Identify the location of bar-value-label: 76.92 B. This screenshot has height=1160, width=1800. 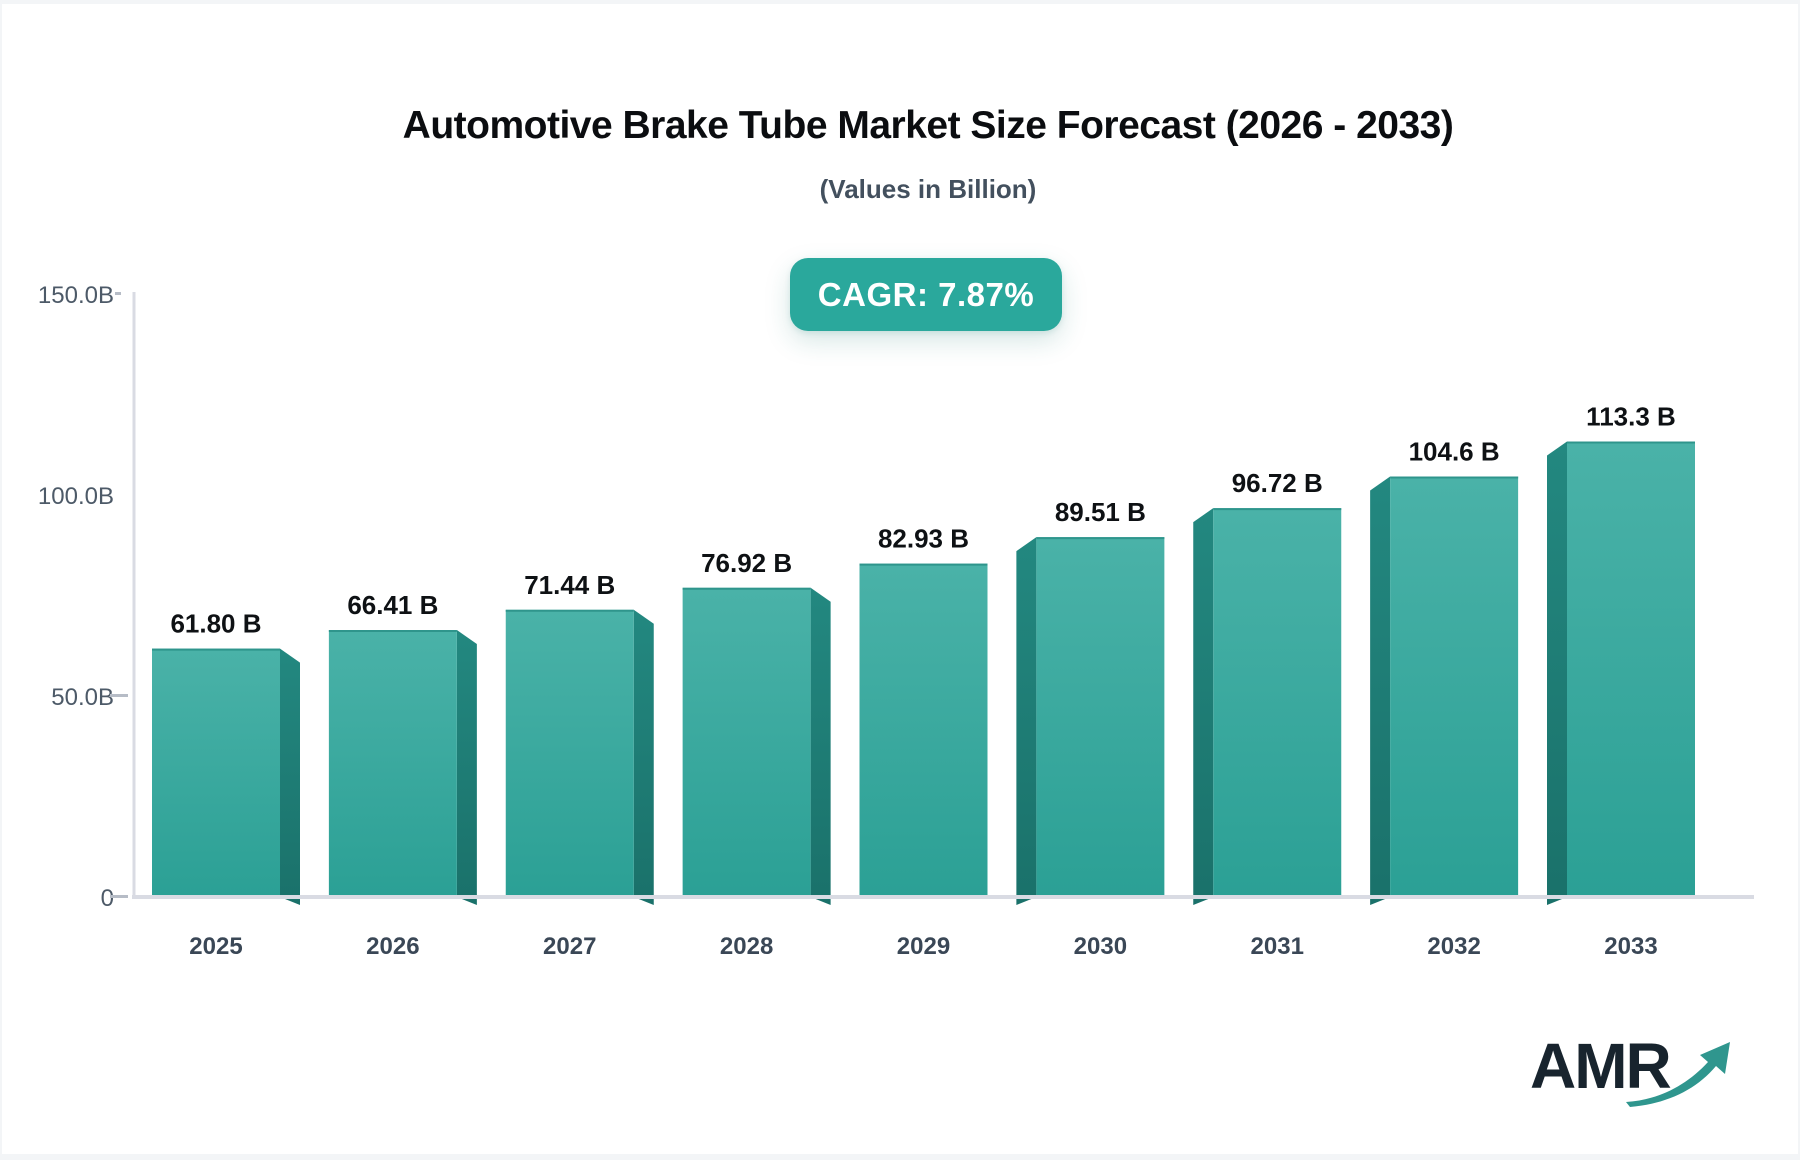
(746, 563).